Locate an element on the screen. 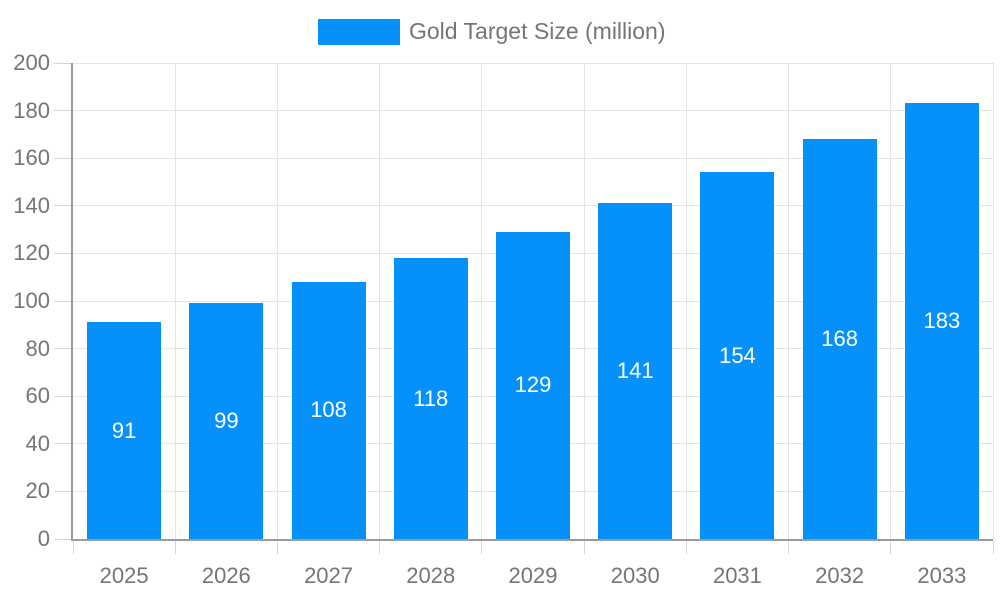  x-axis-category-label: 2027 is located at coordinates (329, 575).